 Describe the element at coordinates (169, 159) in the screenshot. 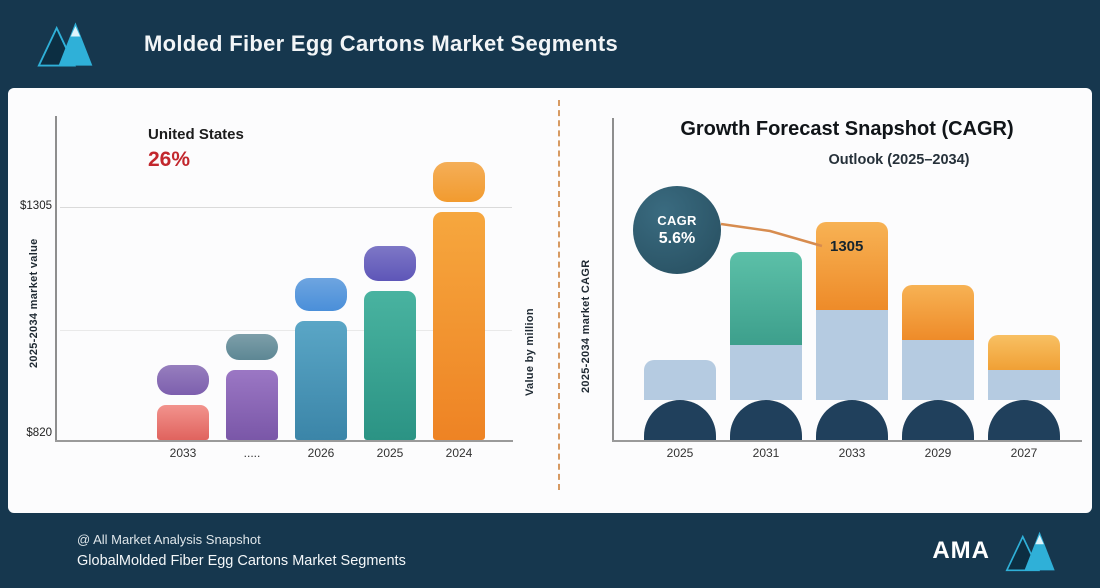

I see `growth-percentage: 26%` at that location.